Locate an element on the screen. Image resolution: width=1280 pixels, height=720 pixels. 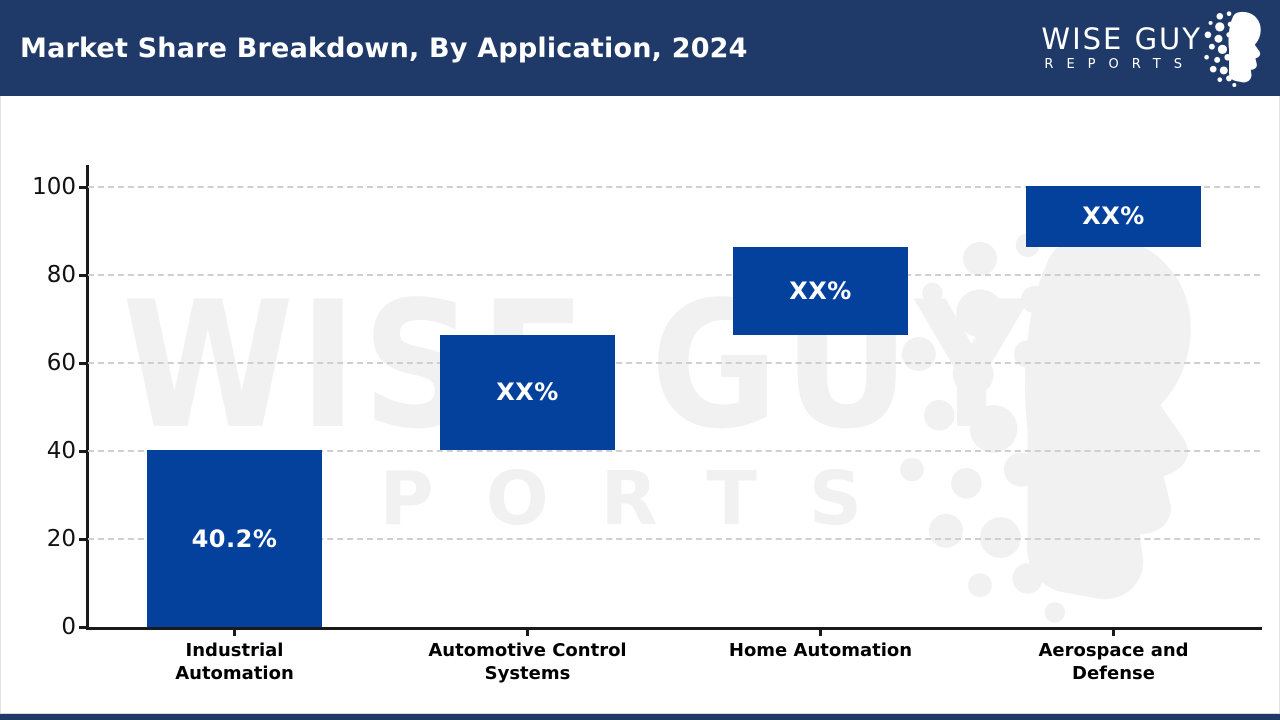
bar-home-automation: XX% is located at coordinates (820, 290).